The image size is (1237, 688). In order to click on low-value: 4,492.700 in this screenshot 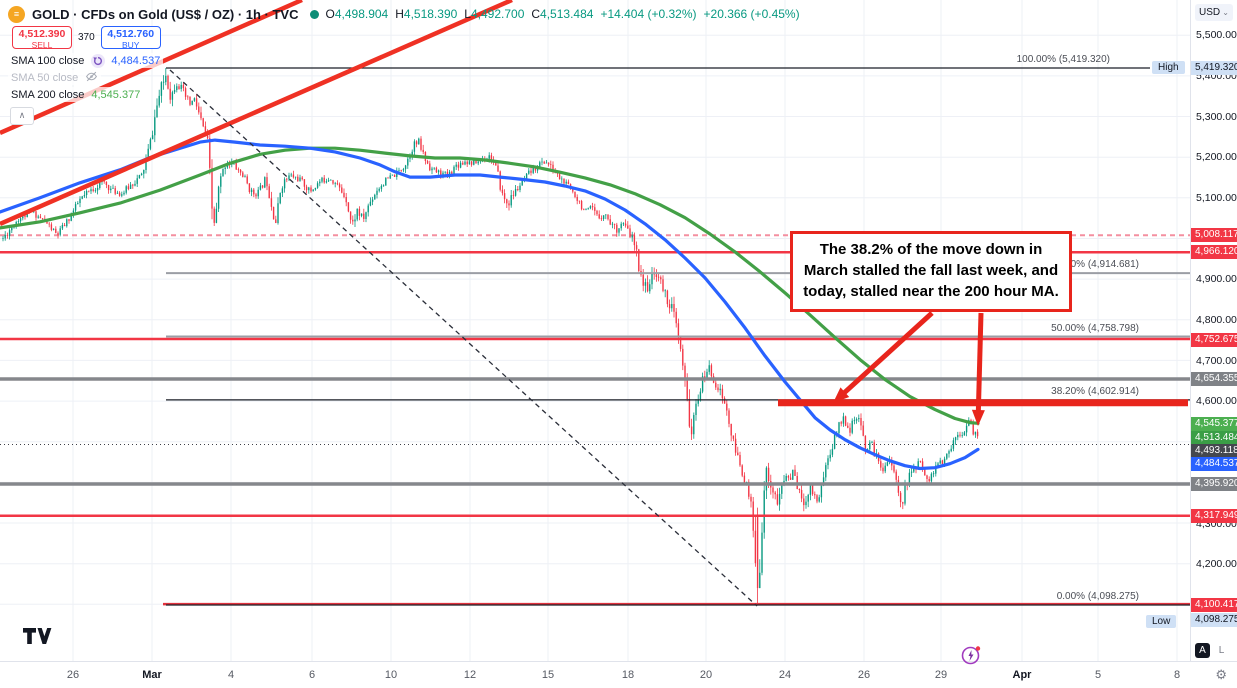, I will do `click(497, 14)`.